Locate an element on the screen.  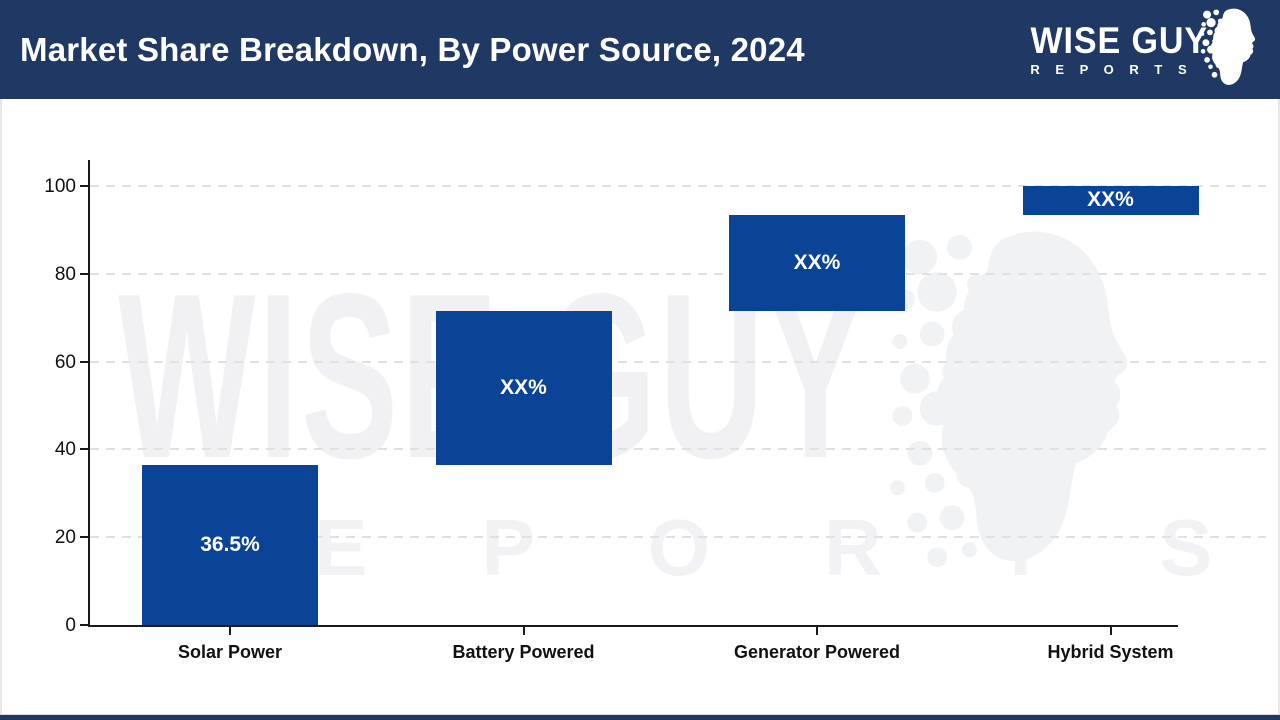
gridline-y40 is located at coordinates (678, 449).